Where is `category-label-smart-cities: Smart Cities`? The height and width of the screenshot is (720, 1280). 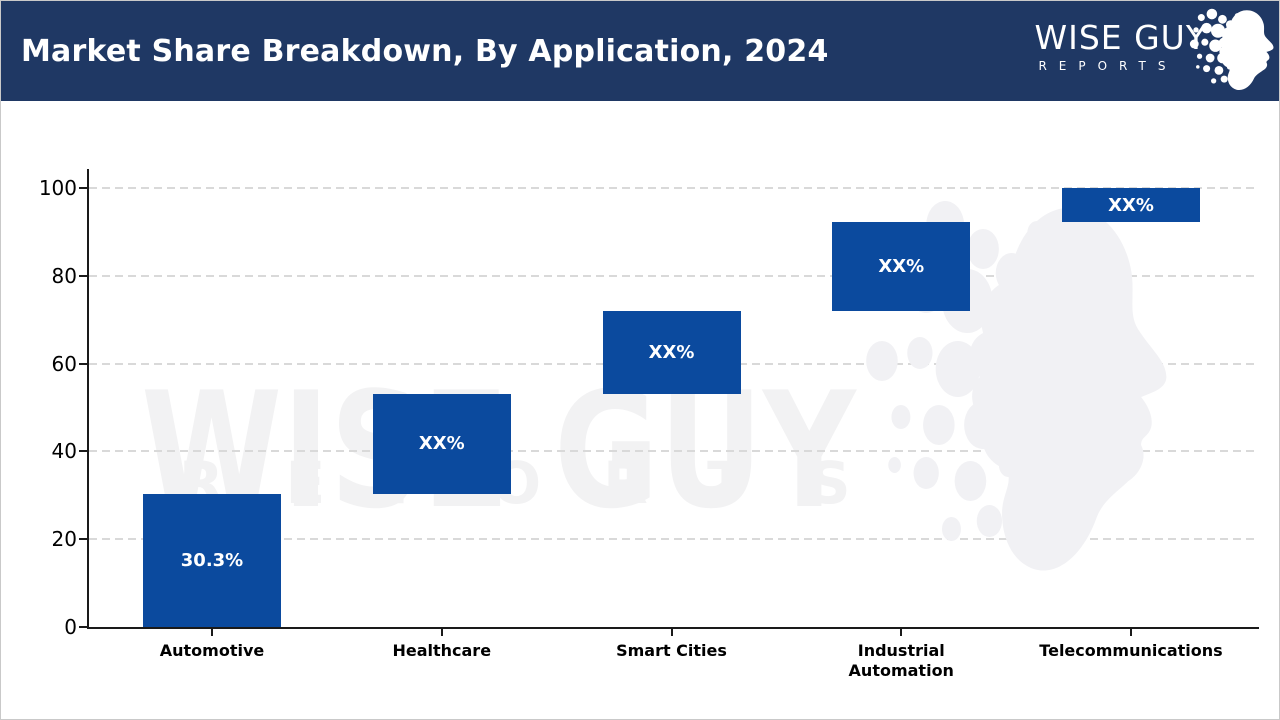 category-label-smart-cities: Smart Cities is located at coordinates (671, 650).